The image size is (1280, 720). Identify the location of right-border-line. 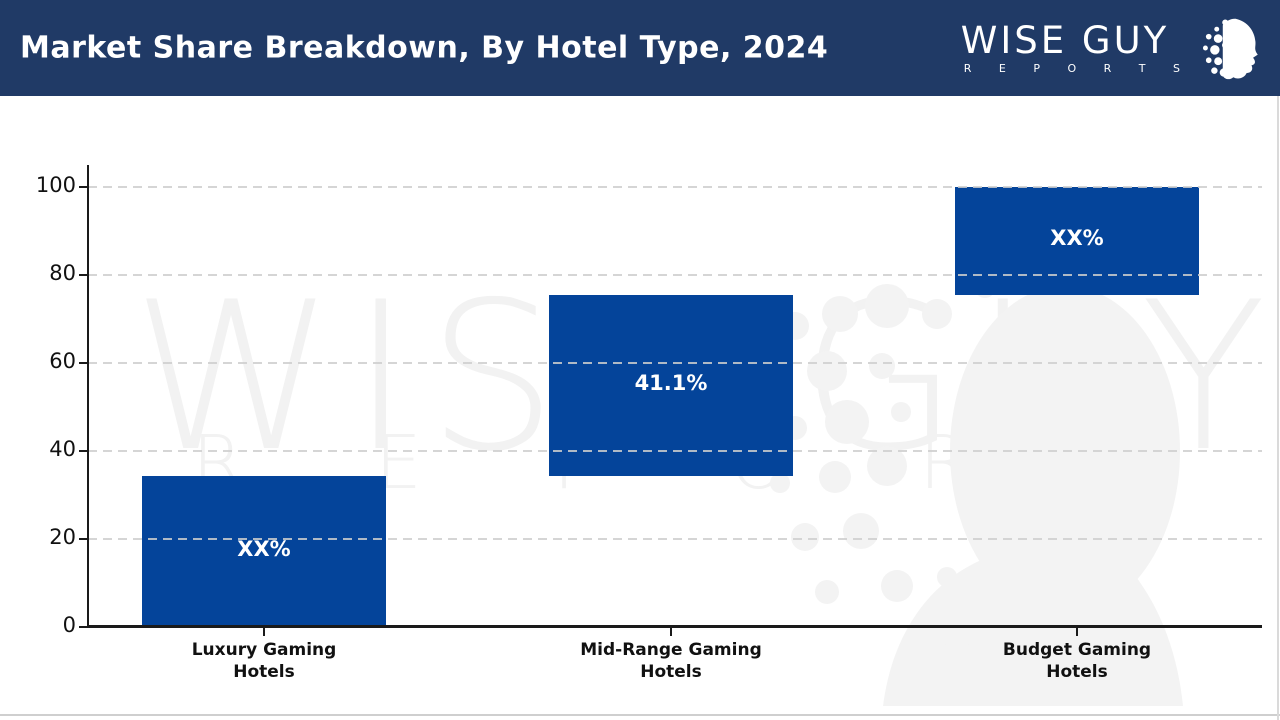
(1278, 408).